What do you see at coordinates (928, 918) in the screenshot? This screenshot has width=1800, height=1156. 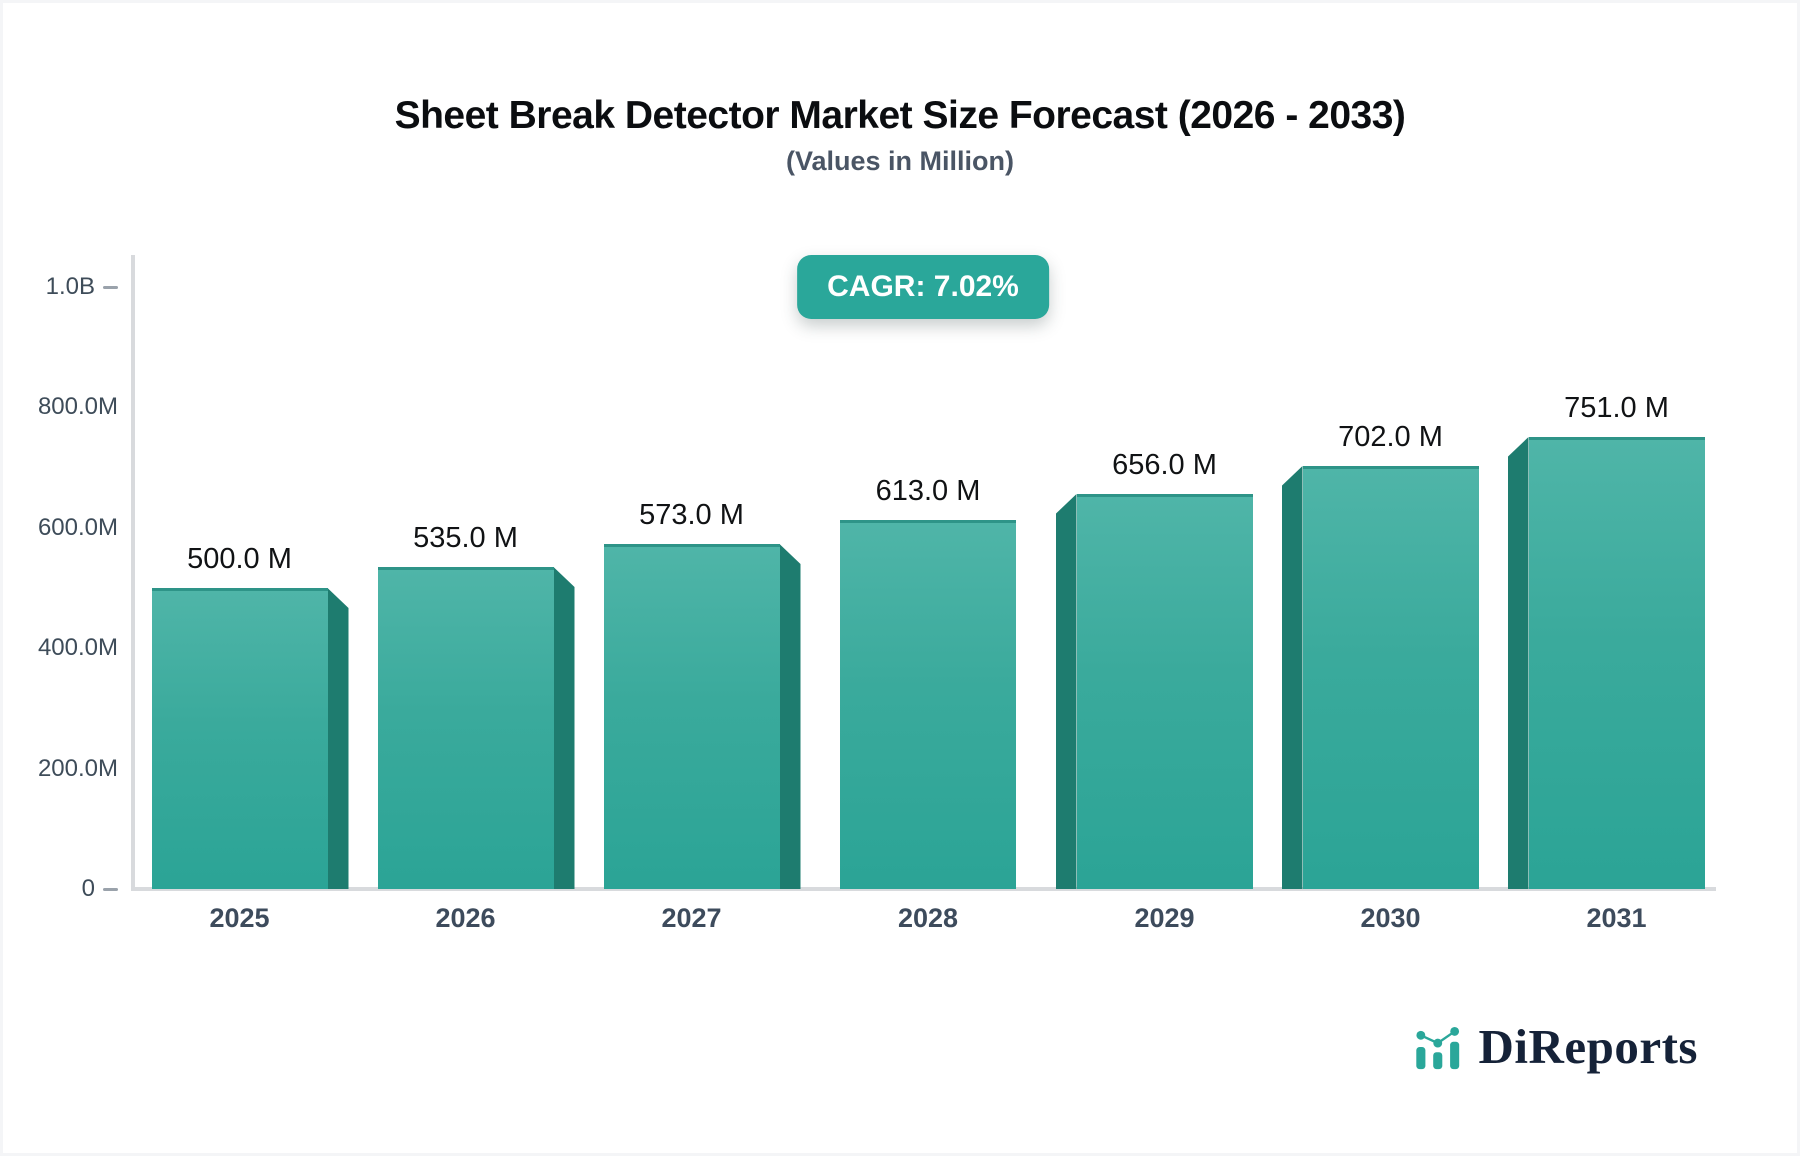 I see `x-axis-label-2028: 2028` at bounding box center [928, 918].